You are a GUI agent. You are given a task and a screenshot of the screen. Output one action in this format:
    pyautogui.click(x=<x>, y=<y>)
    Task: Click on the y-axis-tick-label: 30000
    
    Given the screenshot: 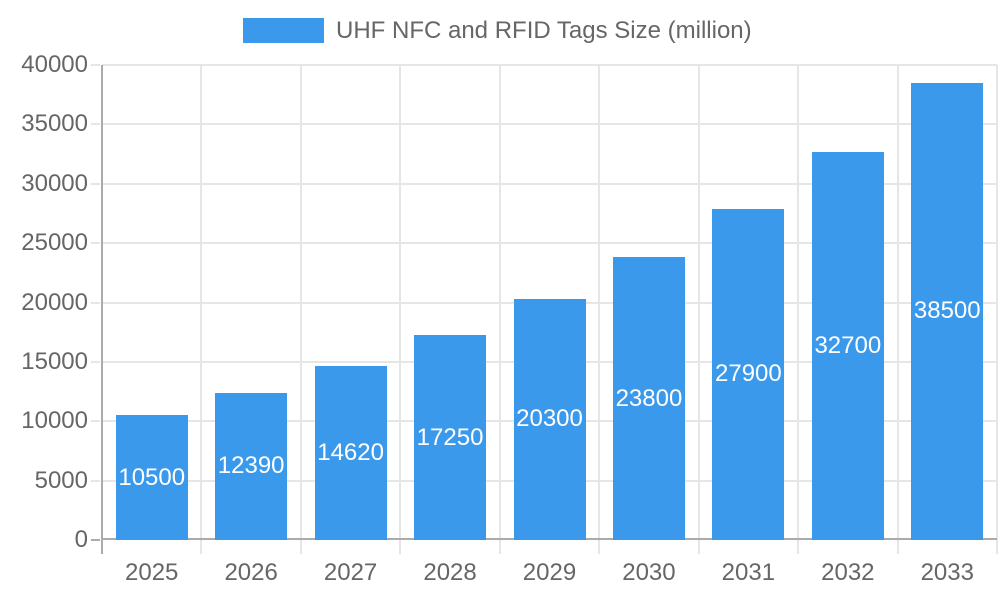 What is the action you would take?
    pyautogui.click(x=54, y=183)
    